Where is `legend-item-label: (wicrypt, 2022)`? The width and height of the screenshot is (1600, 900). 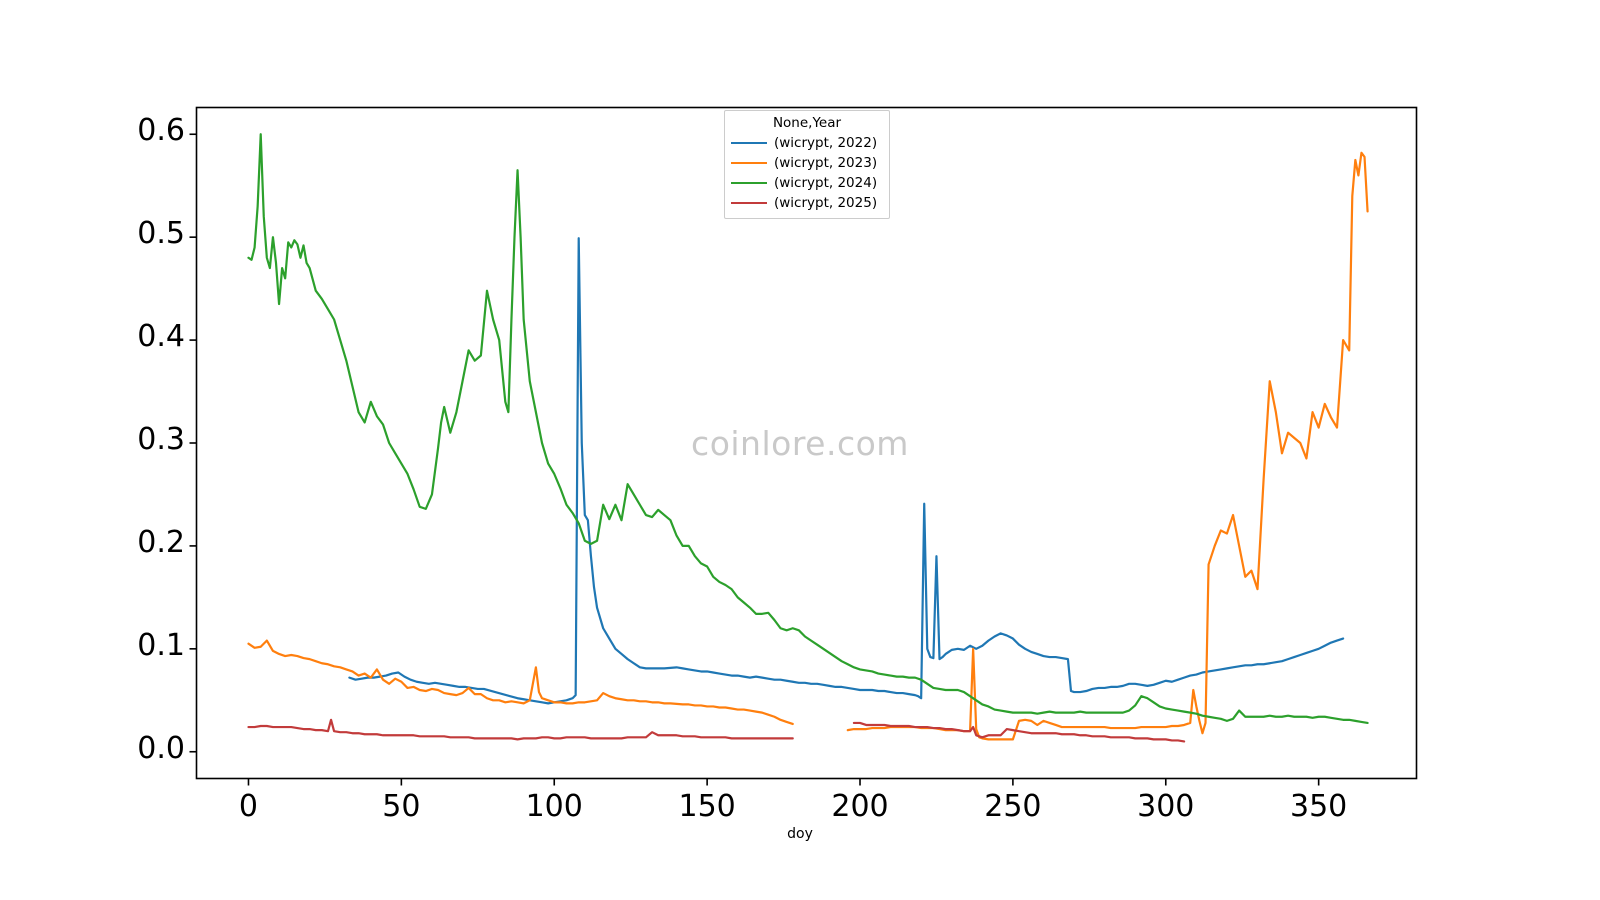 legend-item-label: (wicrypt, 2022) is located at coordinates (826, 143).